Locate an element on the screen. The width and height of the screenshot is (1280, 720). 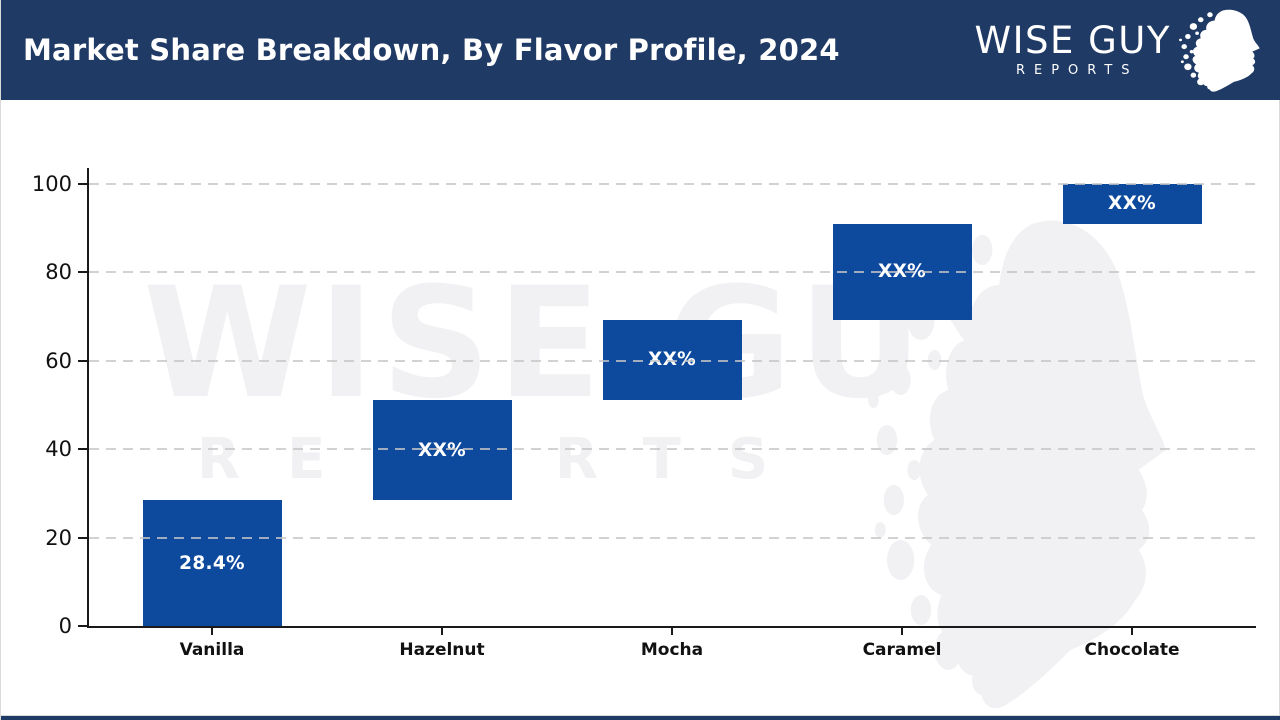
x-category-label-chocolate: Chocolate is located at coordinates (1132, 650).